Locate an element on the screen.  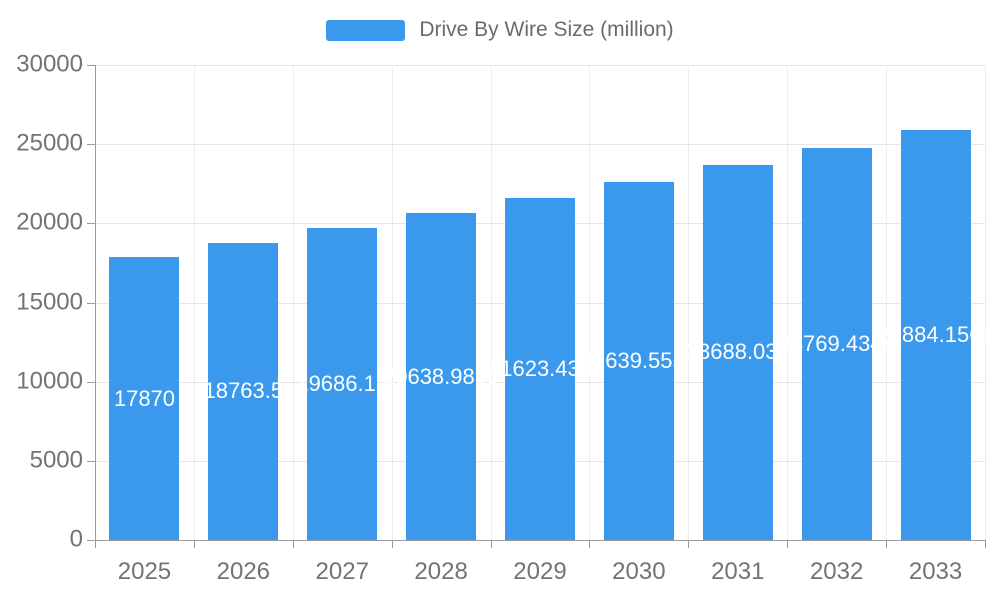
y-tick-label: 20000 is located at coordinates (49, 222).